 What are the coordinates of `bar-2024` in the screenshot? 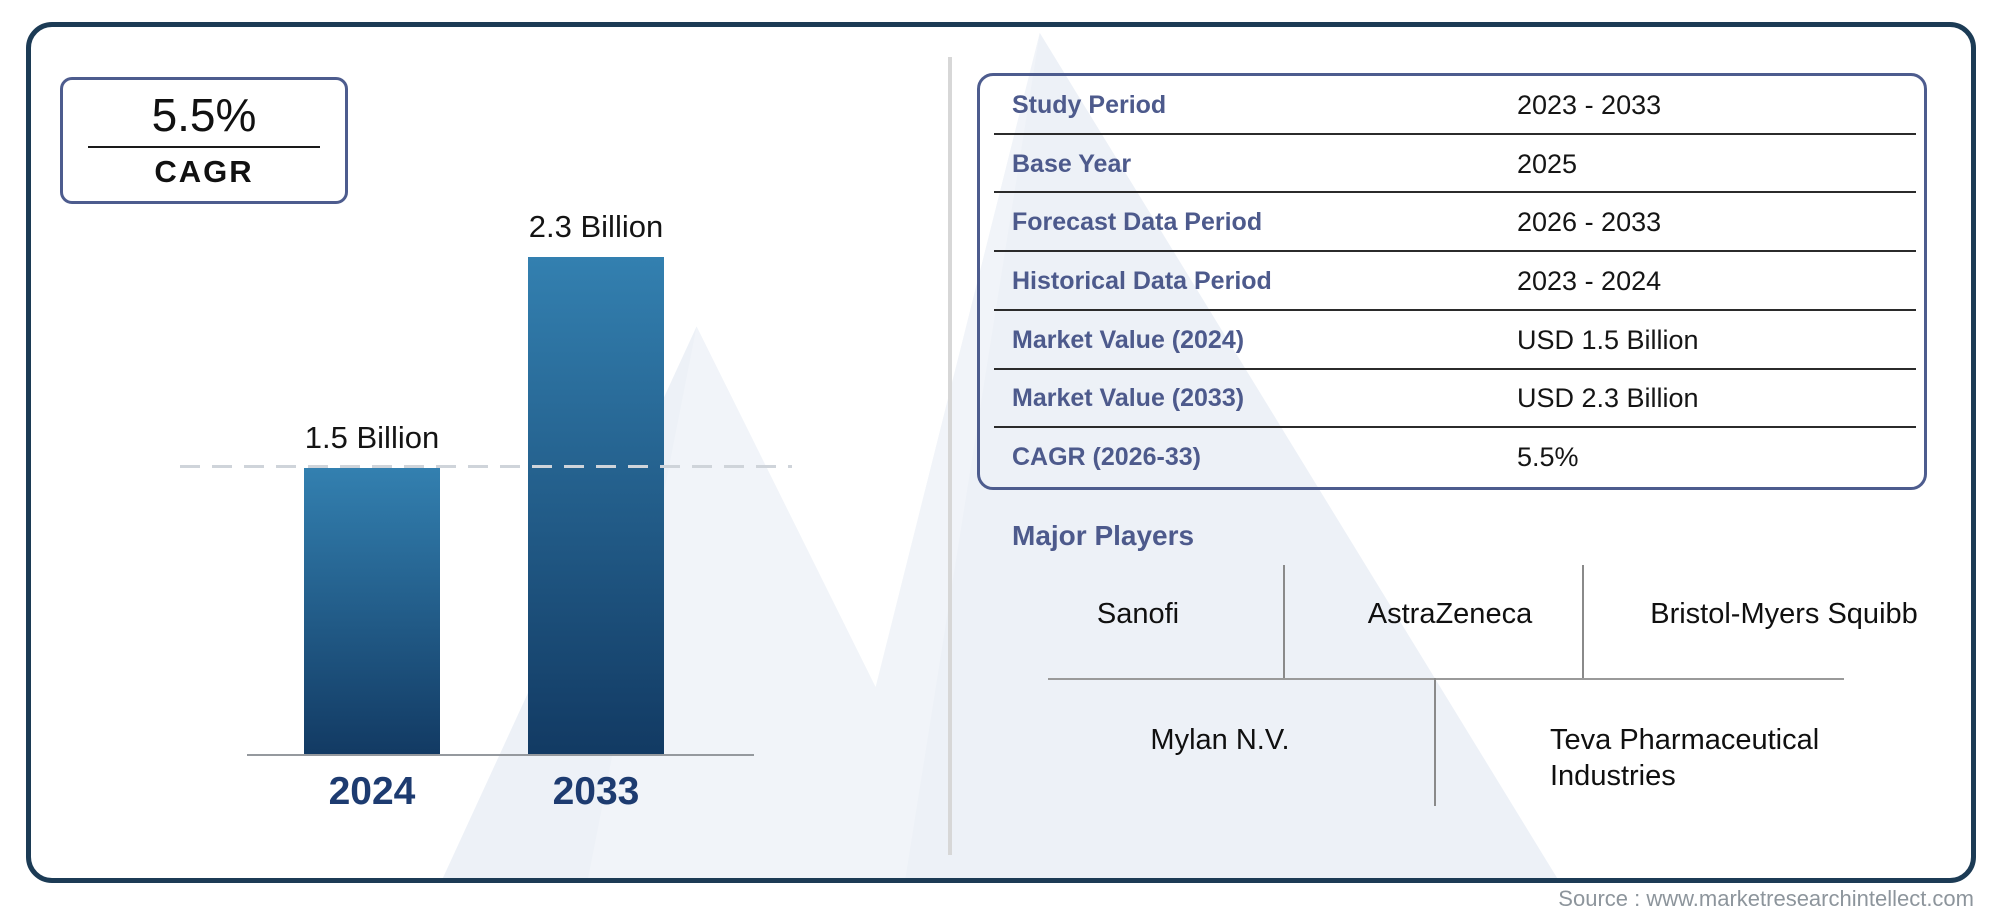 It's located at (372, 611).